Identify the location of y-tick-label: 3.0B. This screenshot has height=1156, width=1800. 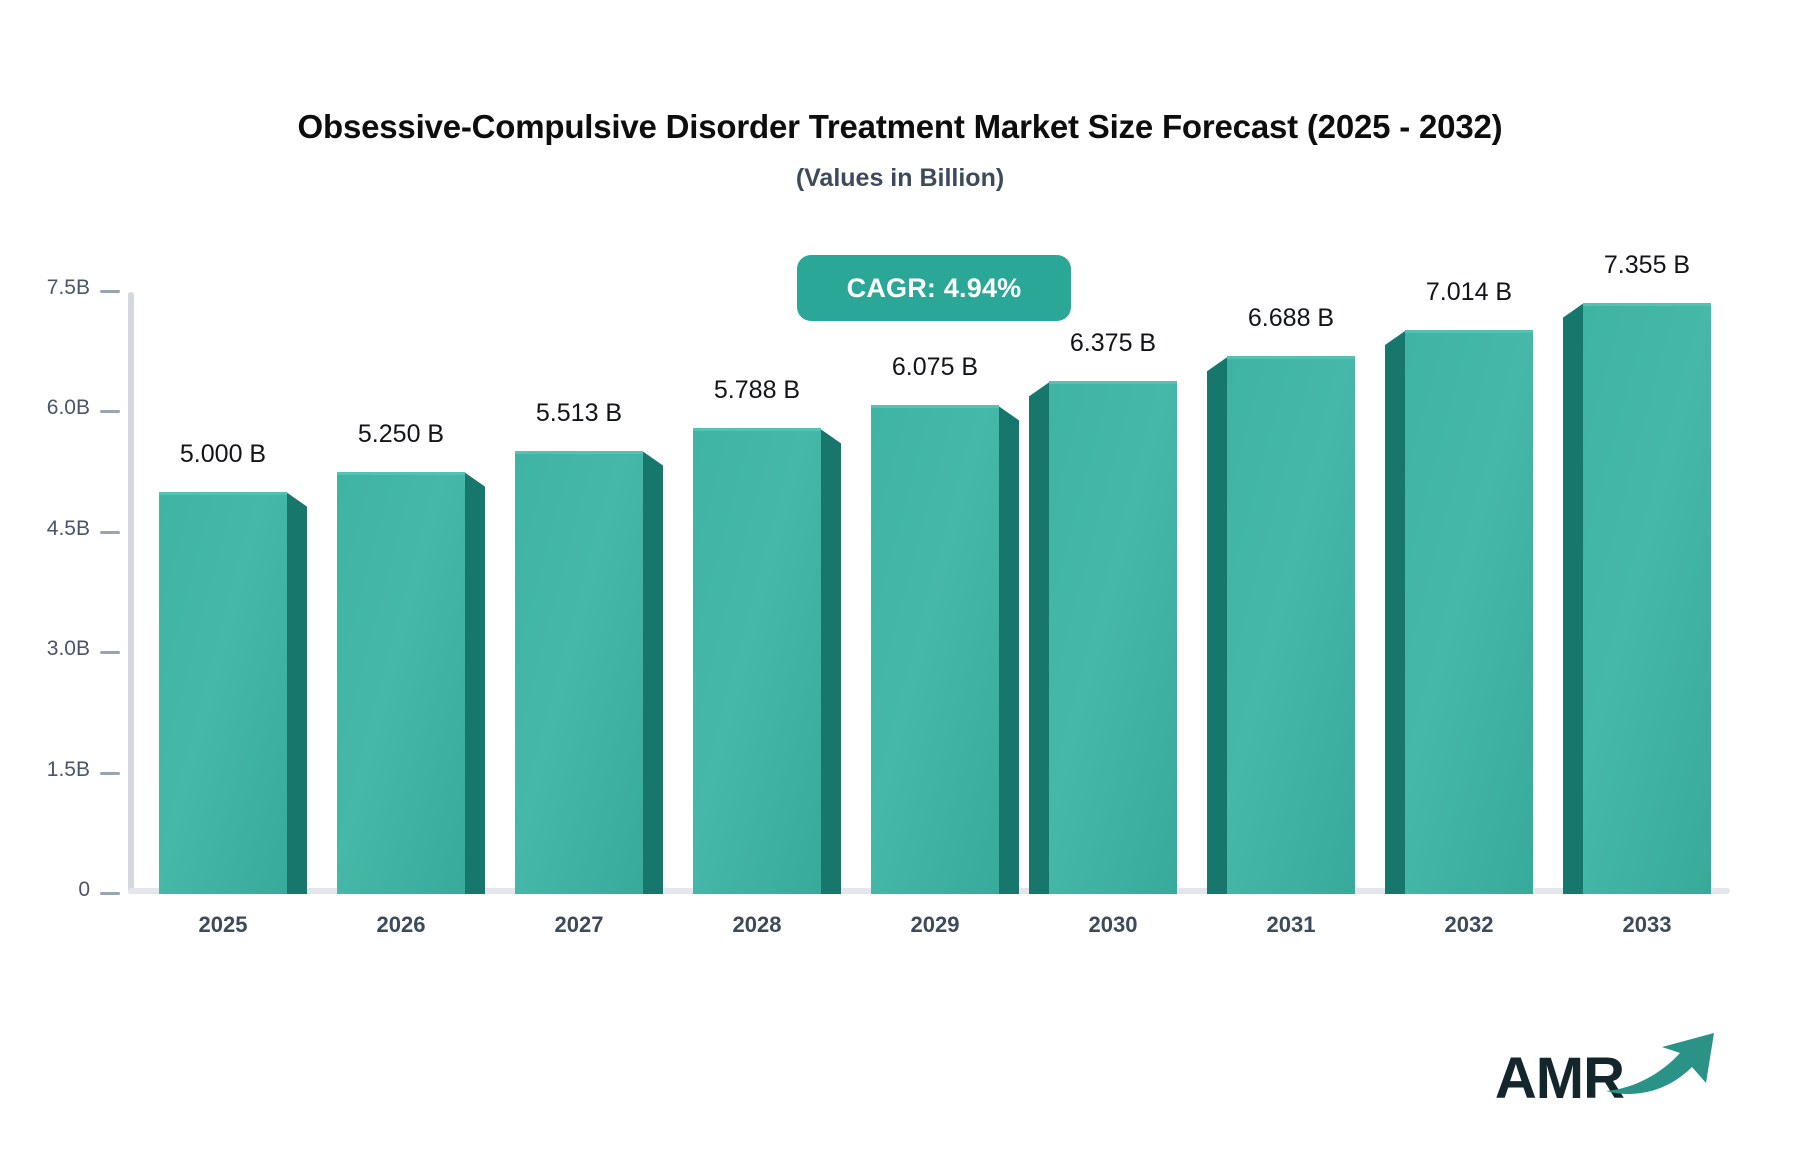
(68, 649).